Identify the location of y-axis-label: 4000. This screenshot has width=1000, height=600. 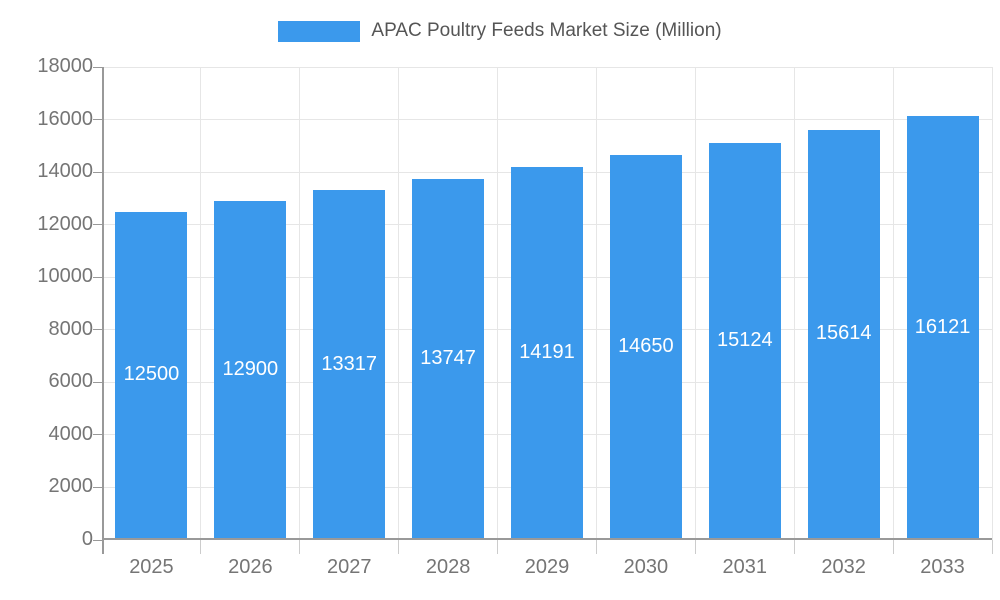
(71, 433).